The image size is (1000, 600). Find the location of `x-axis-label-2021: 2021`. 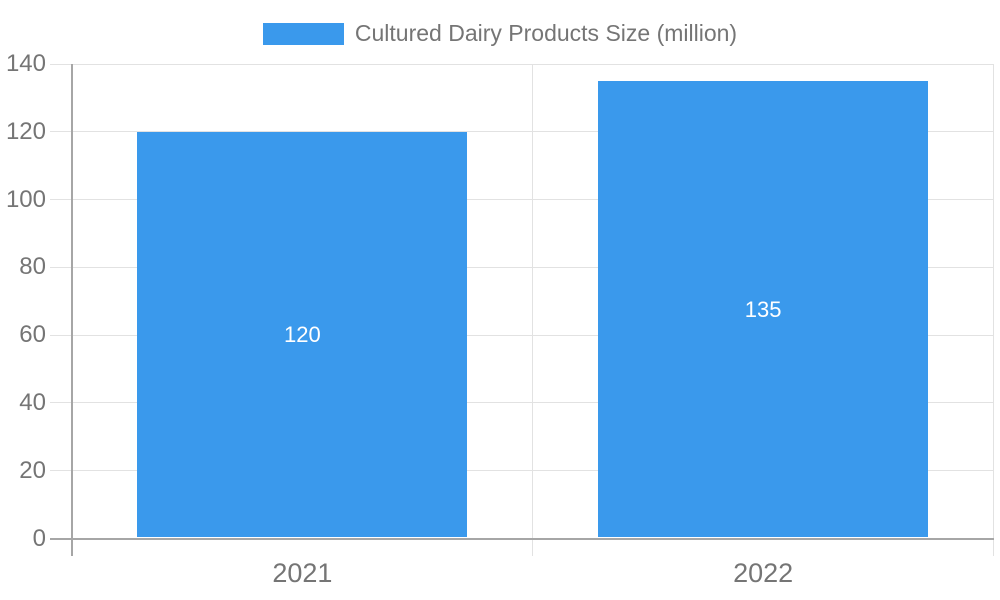

x-axis-label-2021: 2021 is located at coordinates (302, 572).